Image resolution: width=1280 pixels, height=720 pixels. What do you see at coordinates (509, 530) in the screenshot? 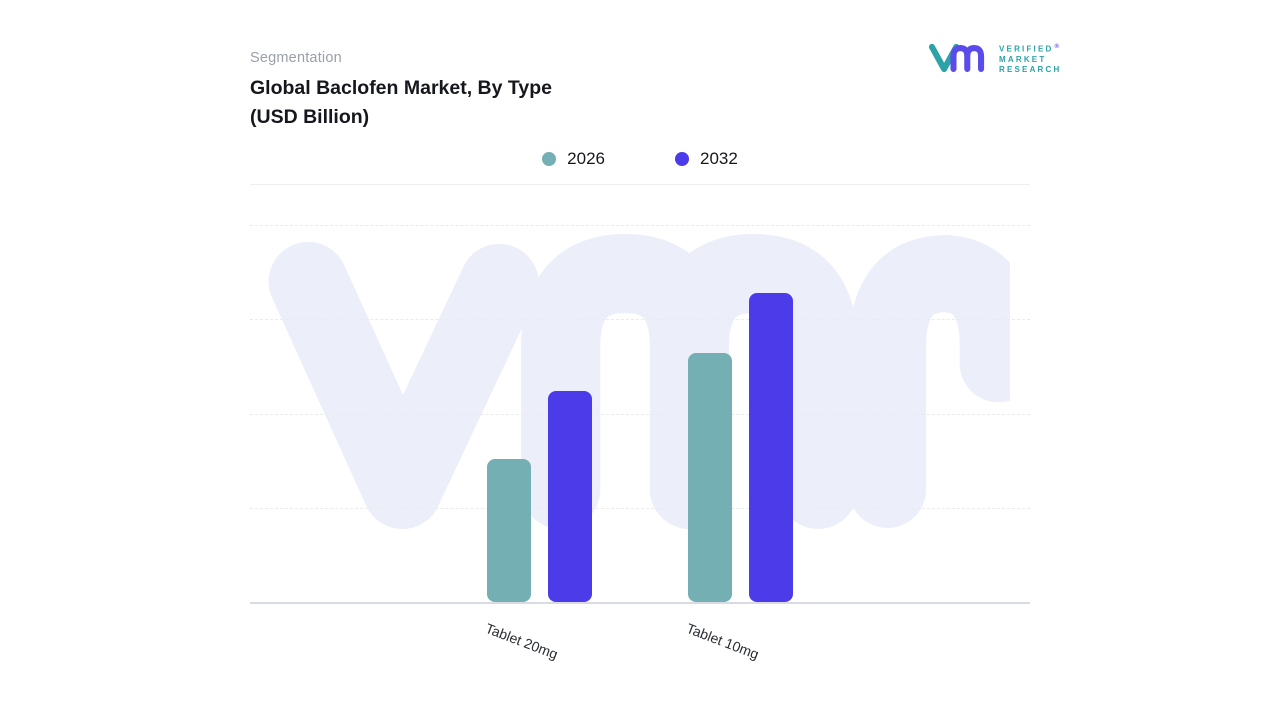
I see `bar-2026-tablet-20mg` at bounding box center [509, 530].